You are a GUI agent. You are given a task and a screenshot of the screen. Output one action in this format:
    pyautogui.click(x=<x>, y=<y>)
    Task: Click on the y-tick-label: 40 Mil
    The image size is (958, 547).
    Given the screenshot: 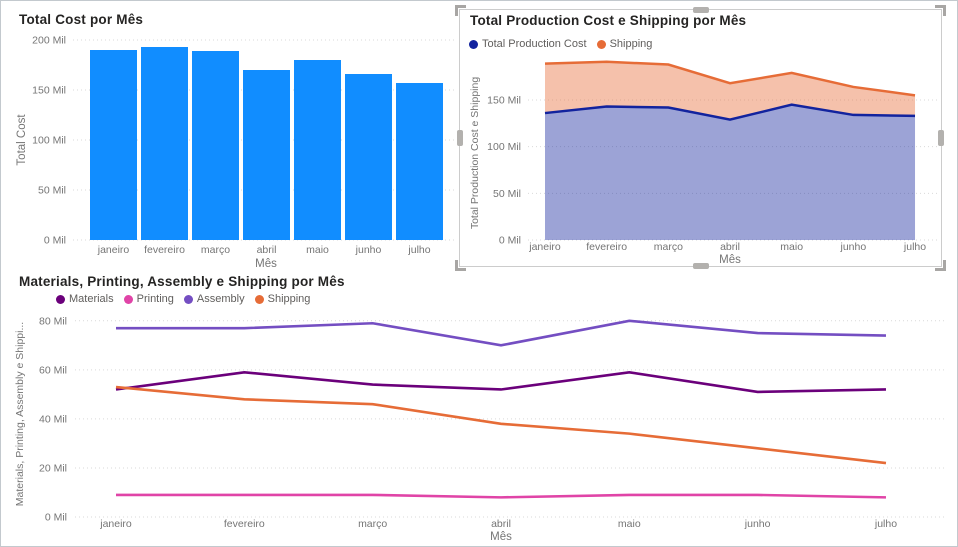 What is the action you would take?
    pyautogui.click(x=53, y=419)
    